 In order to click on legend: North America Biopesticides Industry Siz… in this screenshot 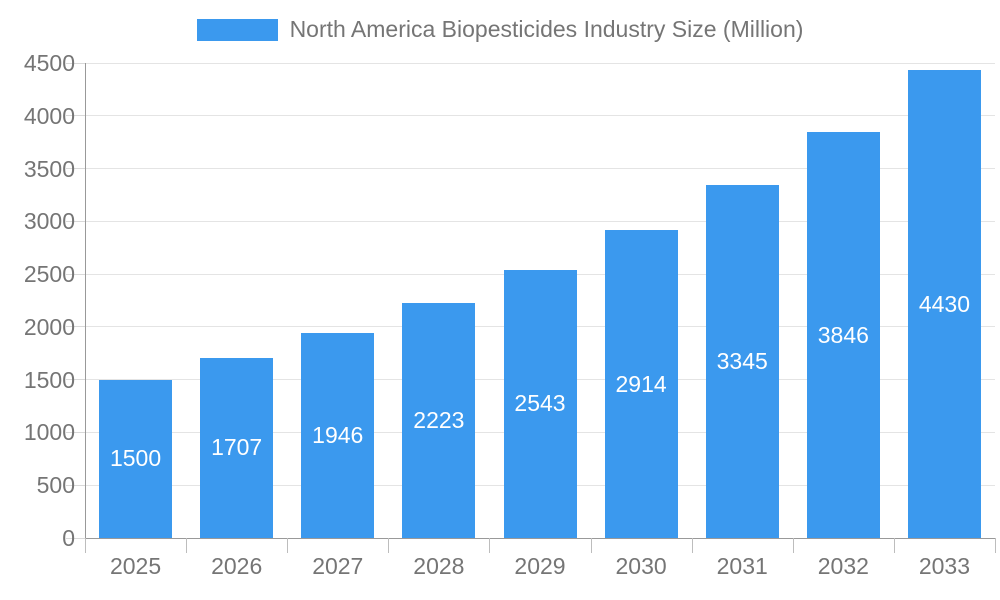, I will do `click(500, 29)`.